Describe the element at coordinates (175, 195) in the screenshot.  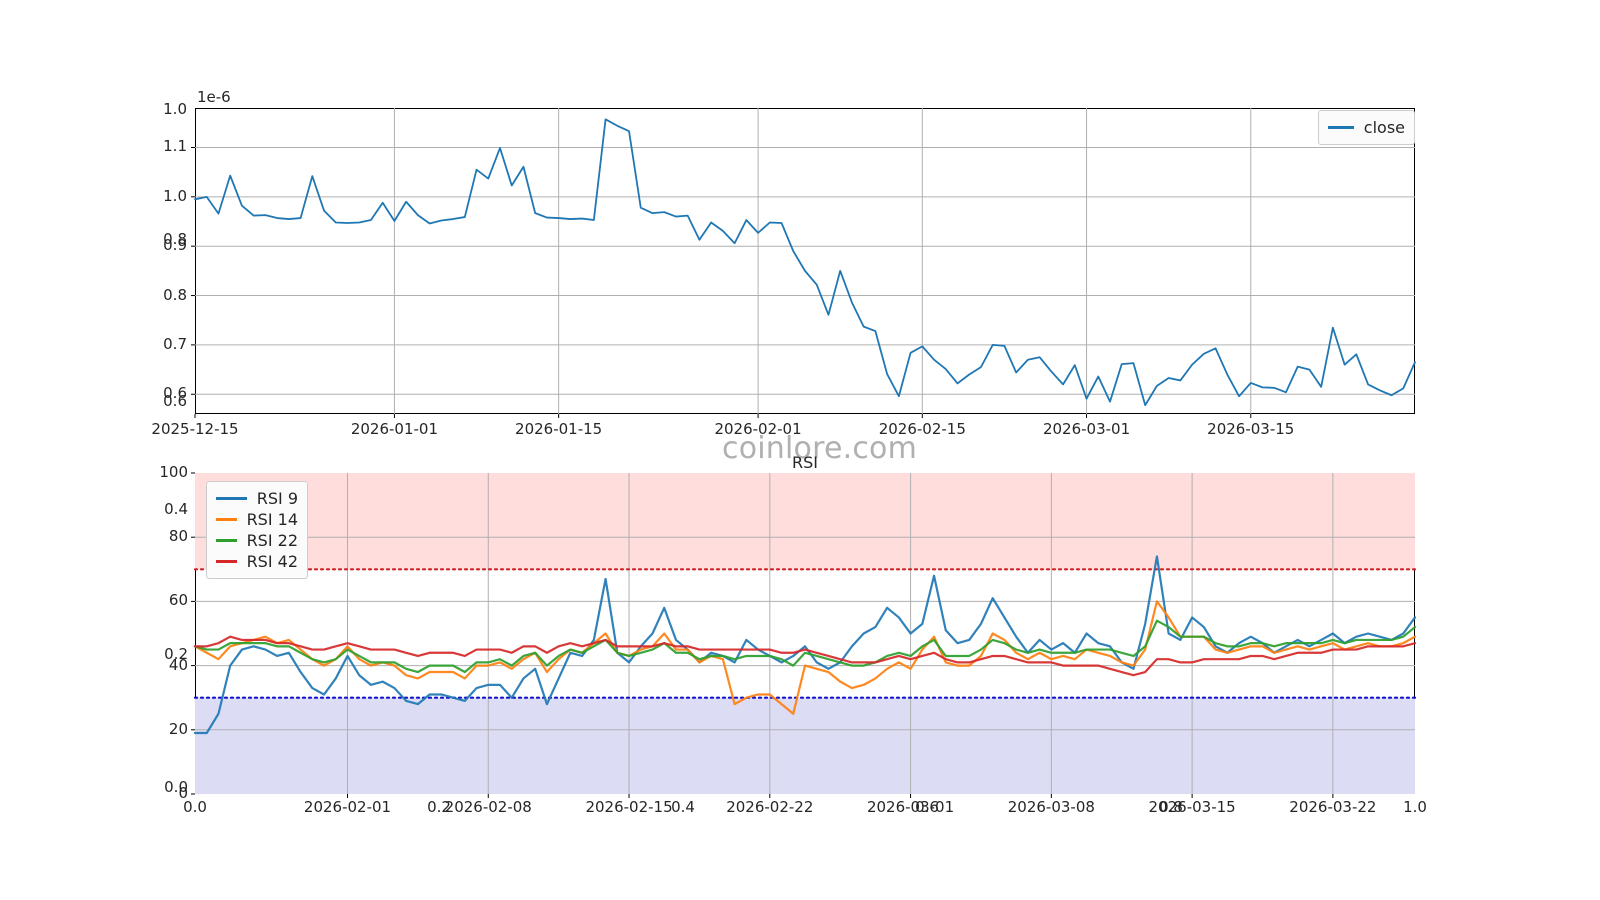
I see `price-y-tick: 1.0` at that location.